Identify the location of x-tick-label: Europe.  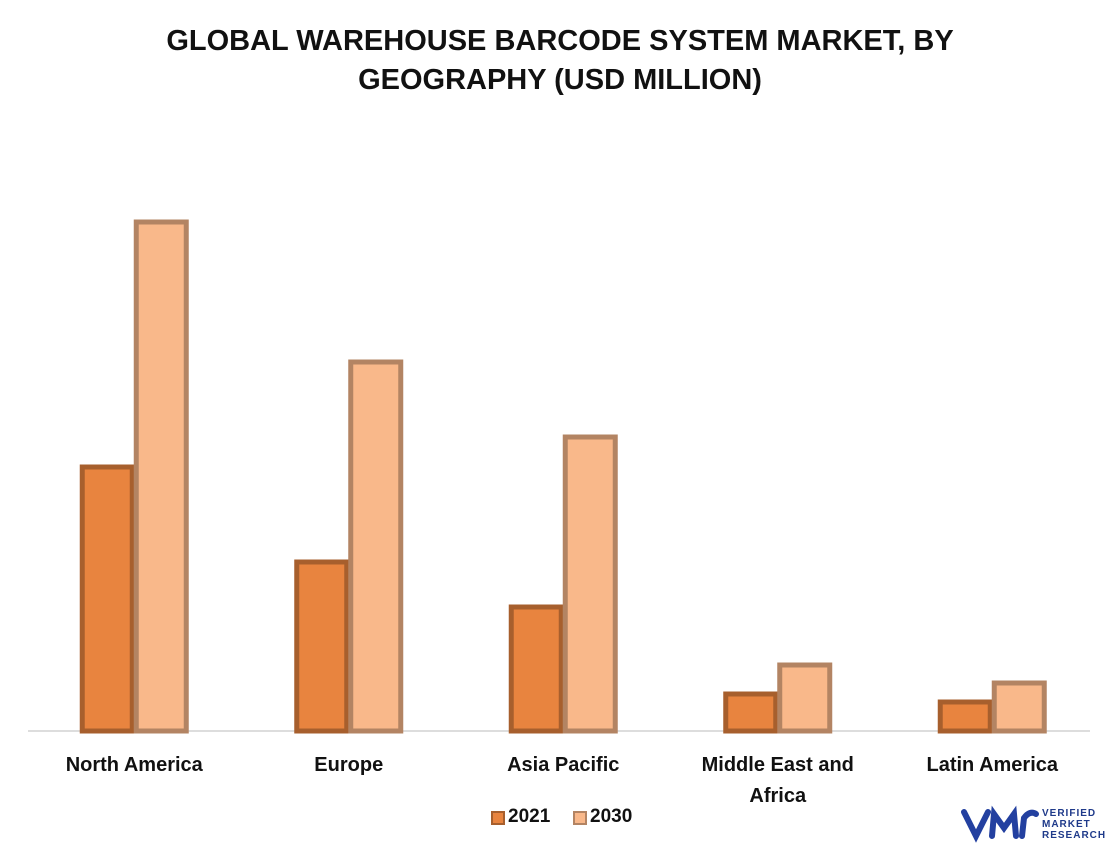
(349, 765).